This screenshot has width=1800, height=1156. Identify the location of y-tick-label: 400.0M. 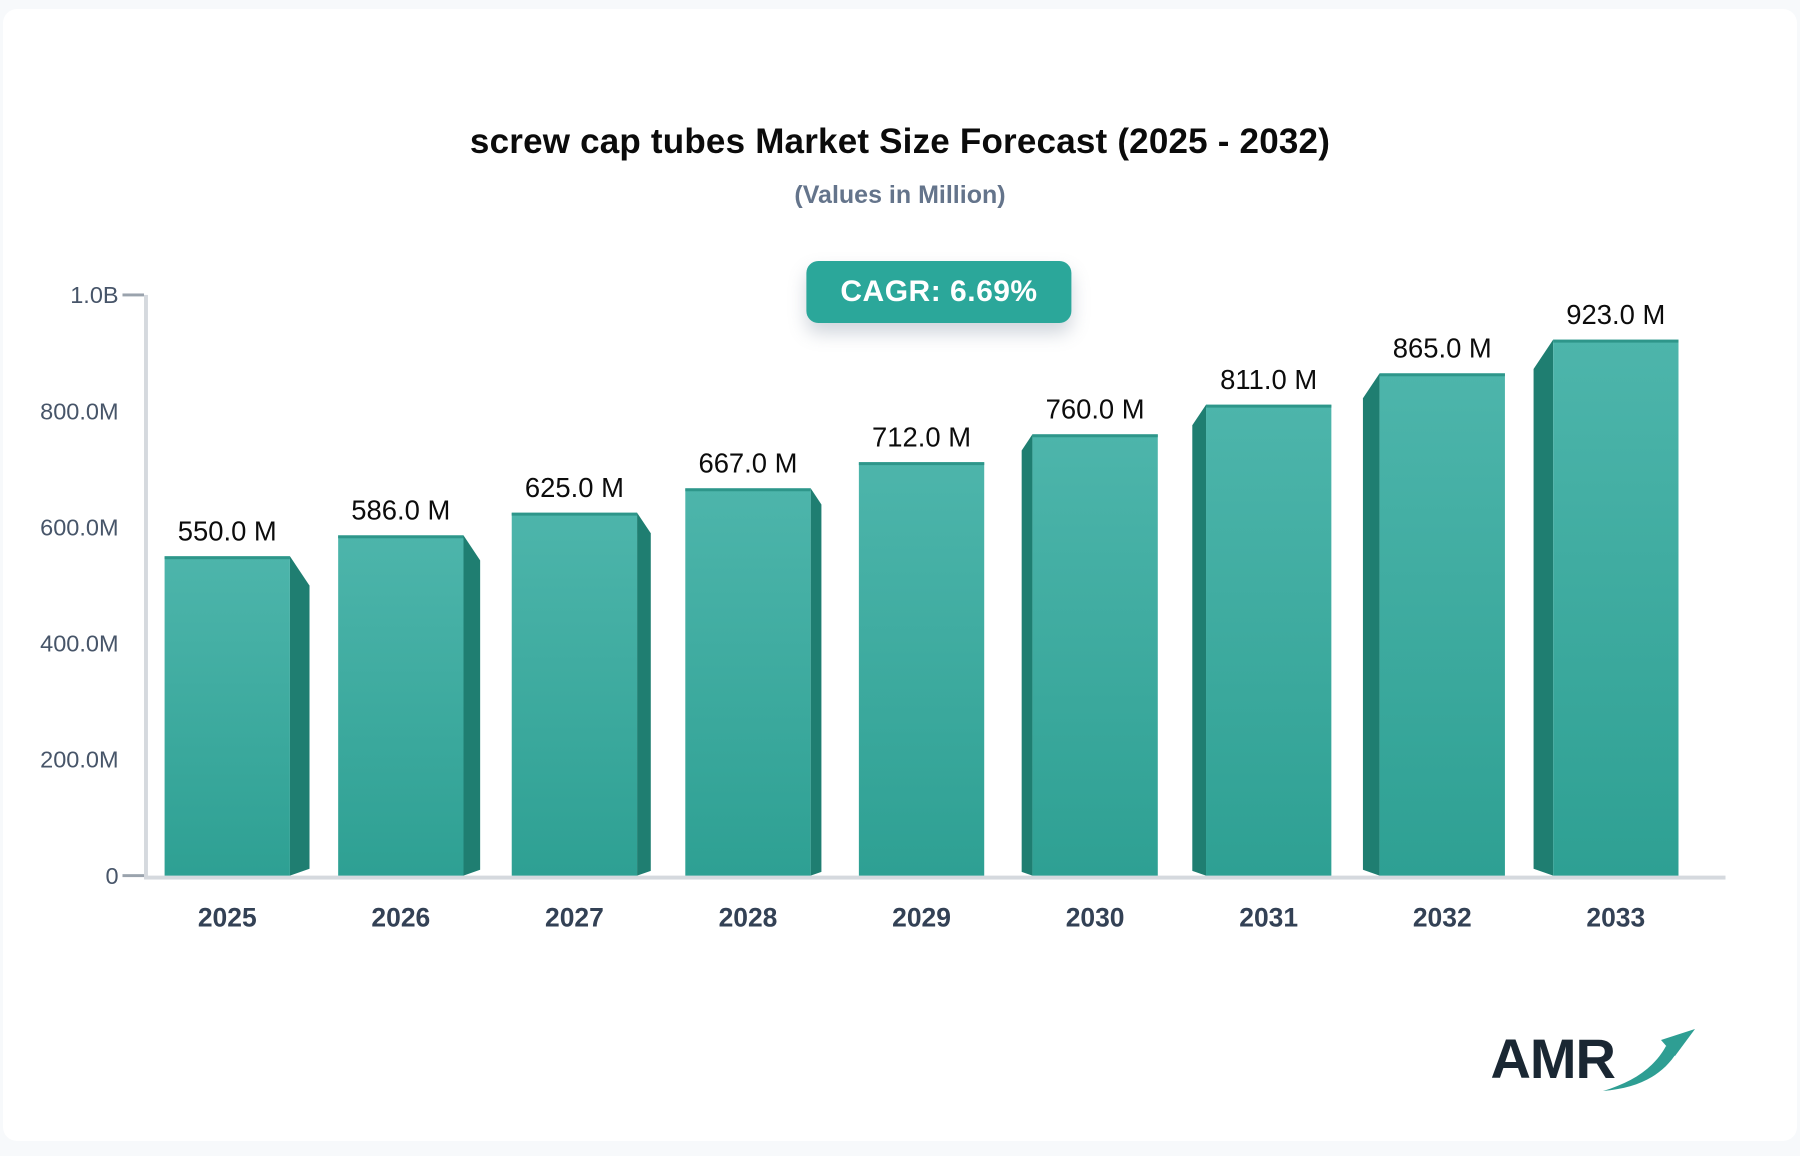
(79, 644).